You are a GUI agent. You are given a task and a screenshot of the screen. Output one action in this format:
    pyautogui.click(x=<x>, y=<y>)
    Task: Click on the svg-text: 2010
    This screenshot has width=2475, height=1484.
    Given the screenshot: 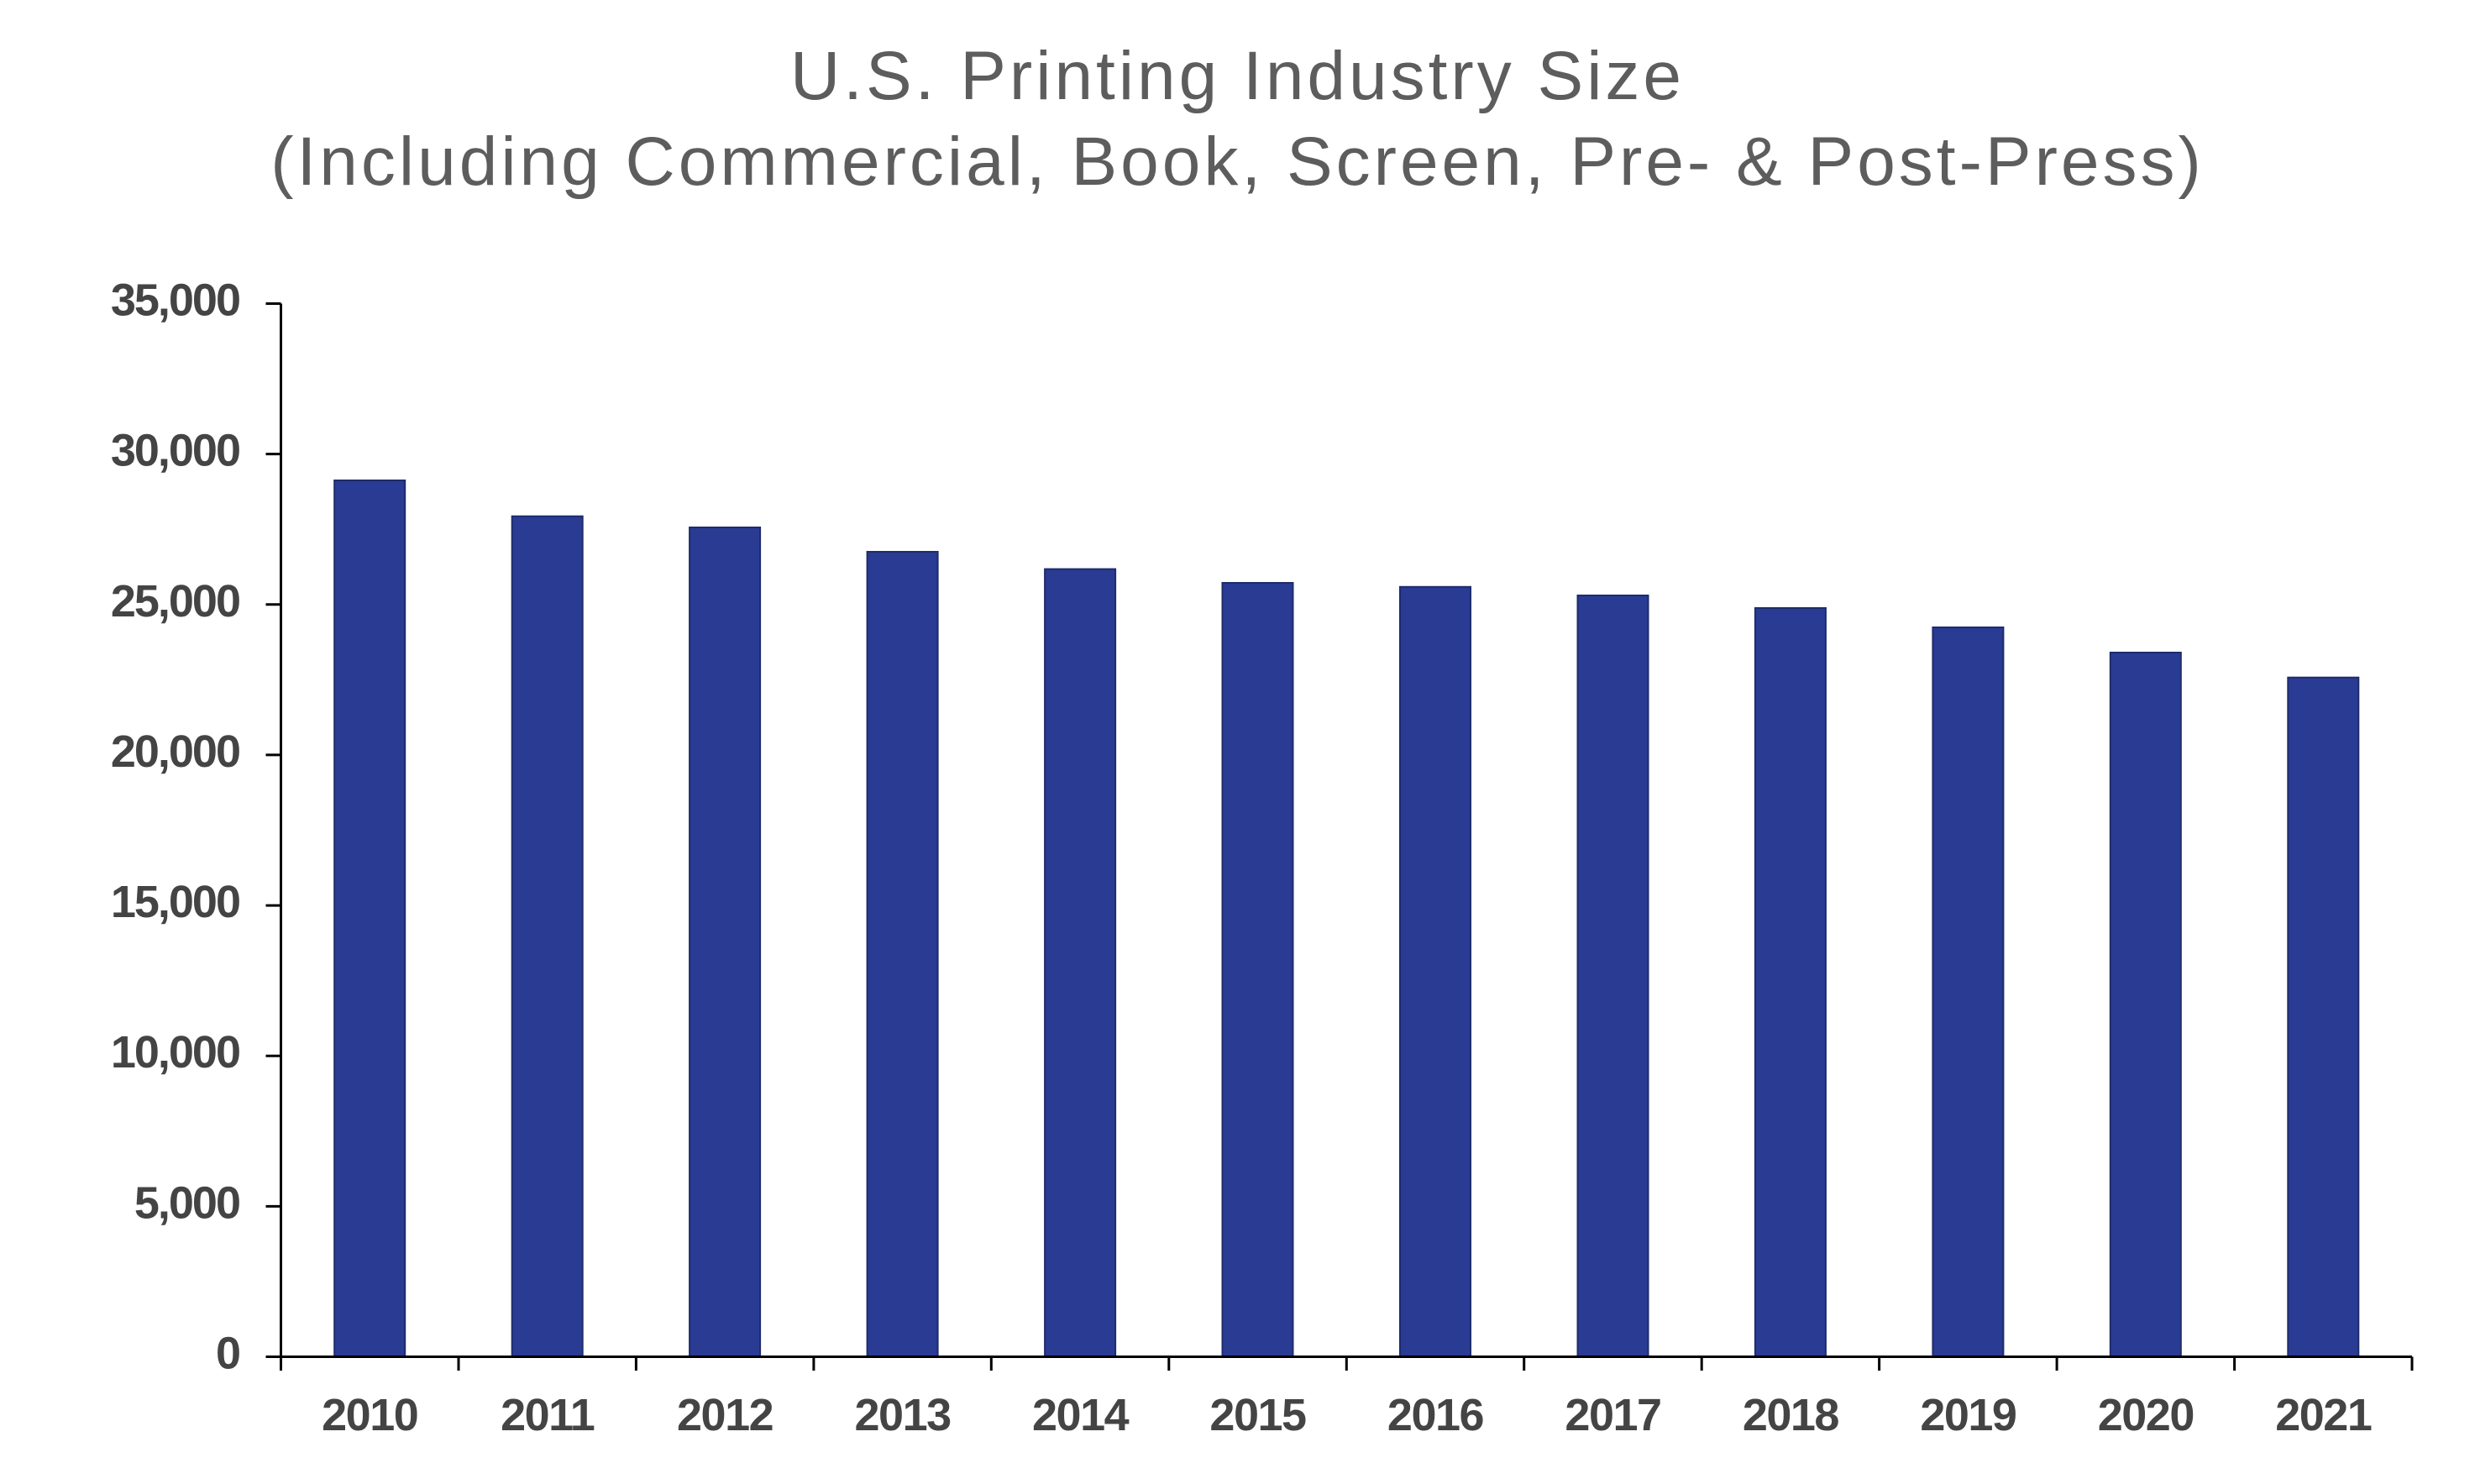 What is the action you would take?
    pyautogui.click(x=369, y=1415)
    